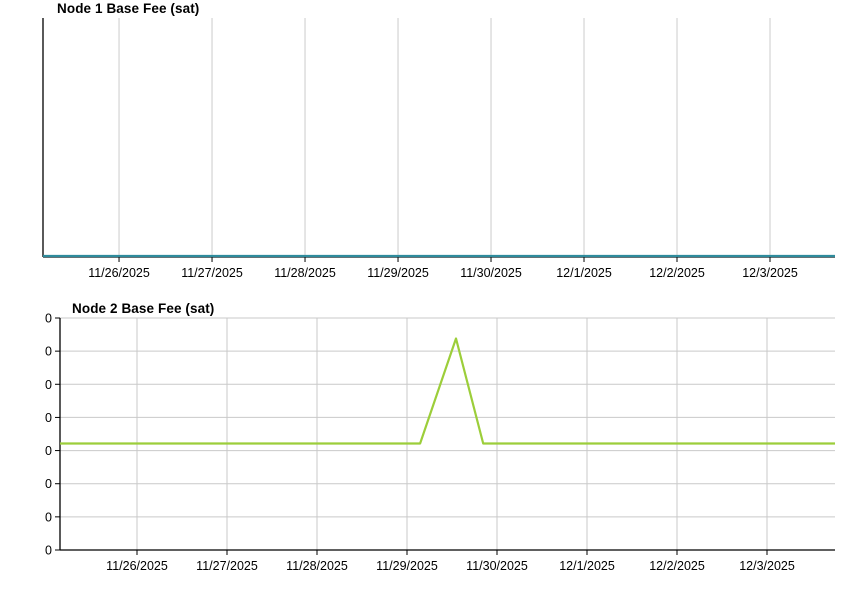 Image resolution: width=860 pixels, height=600 pixels. What do you see at coordinates (677, 273) in the screenshot?
I see `node1-x-tick-label: 12/2/2025` at bounding box center [677, 273].